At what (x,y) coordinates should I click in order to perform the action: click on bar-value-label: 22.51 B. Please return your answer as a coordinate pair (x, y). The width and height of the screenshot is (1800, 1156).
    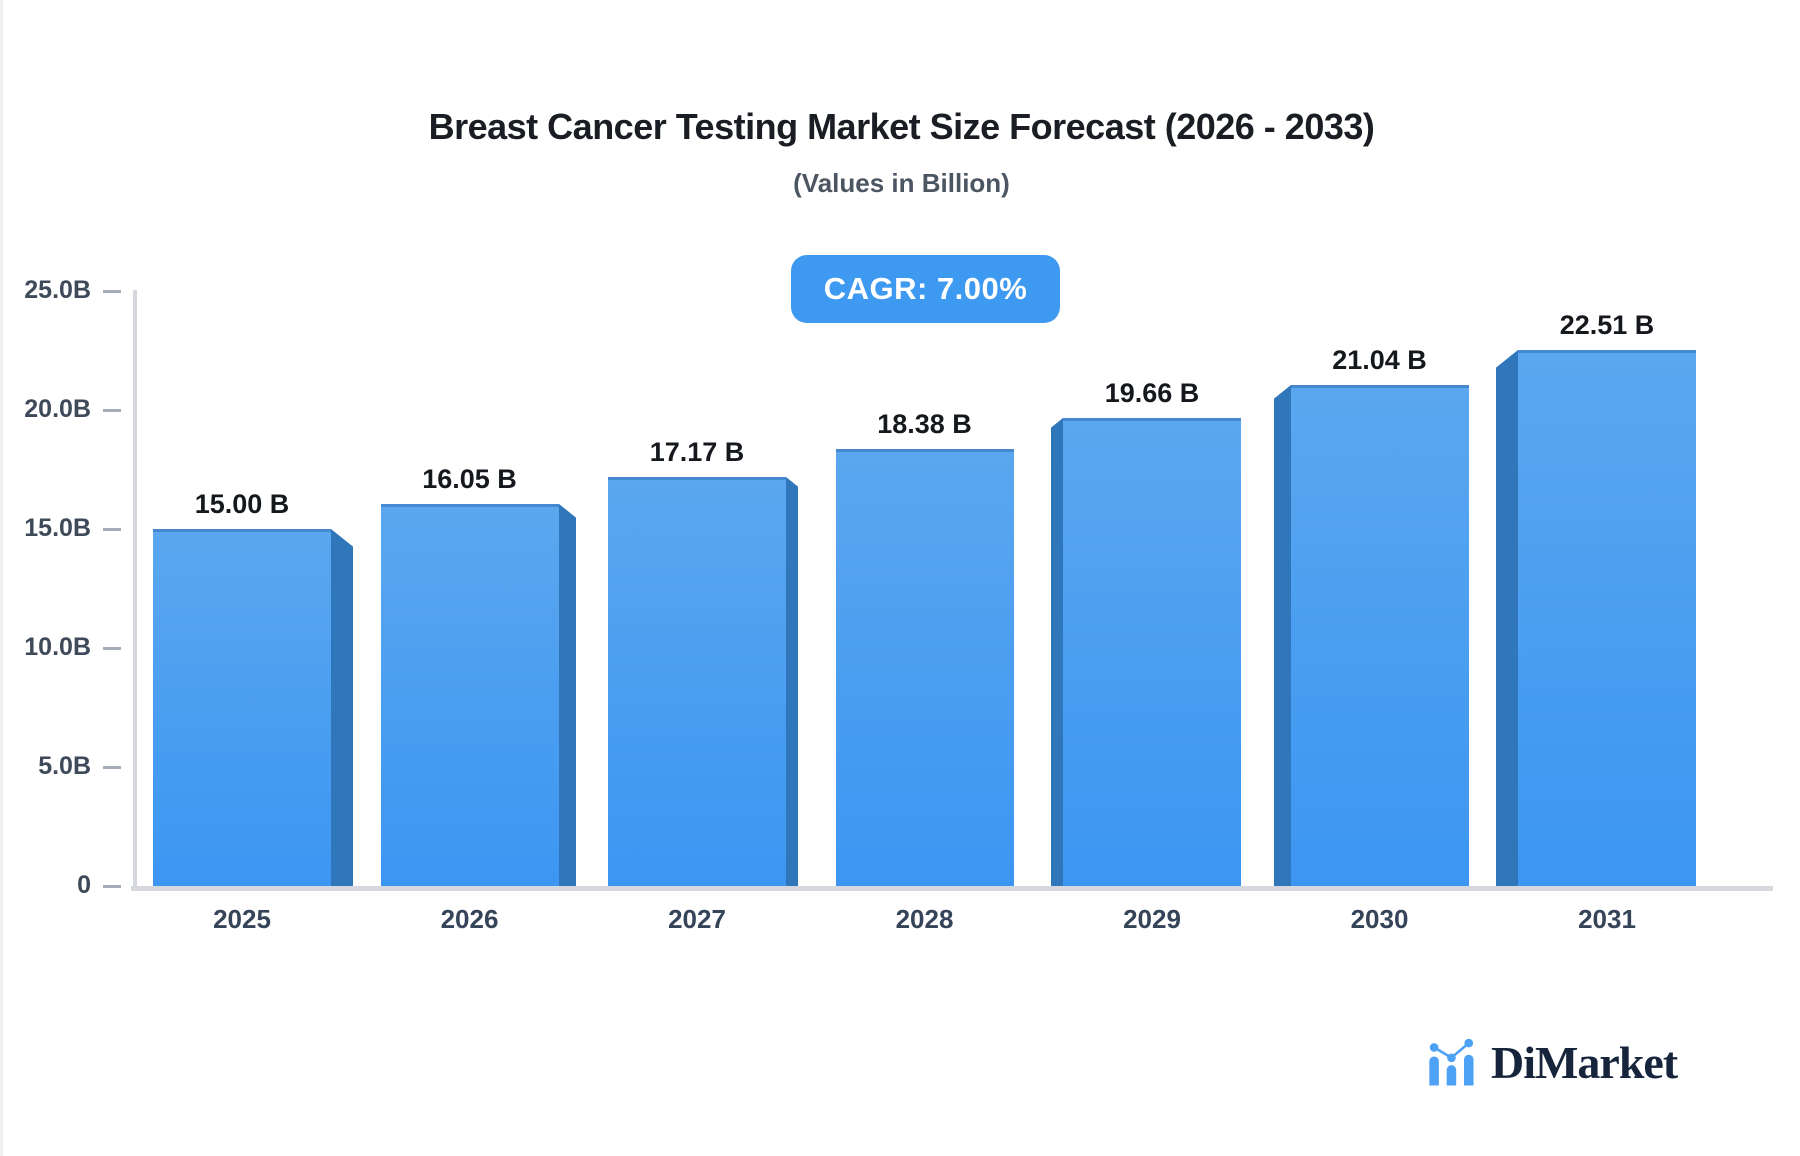
    Looking at the image, I should click on (1607, 325).